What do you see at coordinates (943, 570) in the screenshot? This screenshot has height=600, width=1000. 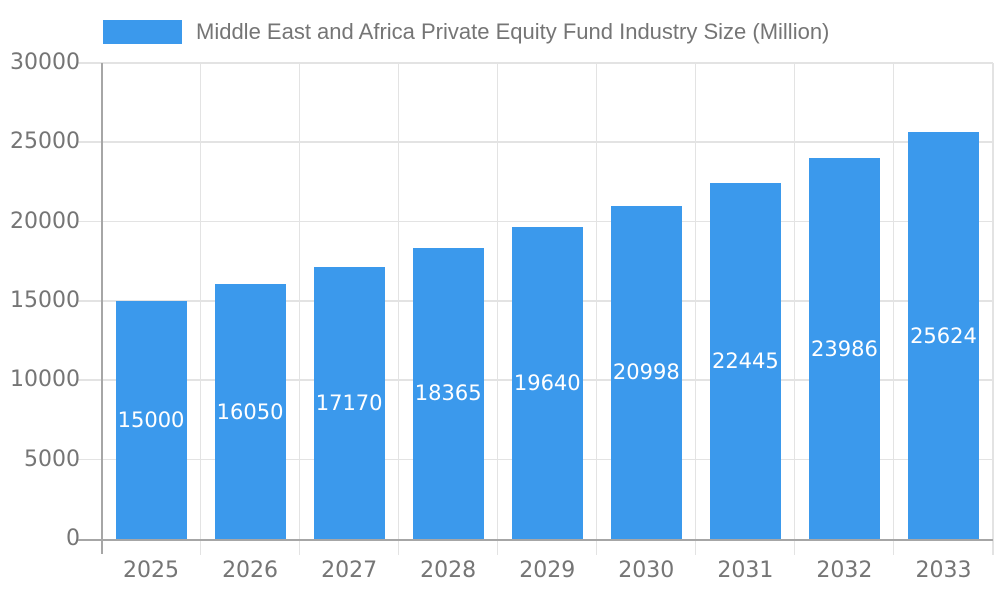 I see `x-tick-label: 2033` at bounding box center [943, 570].